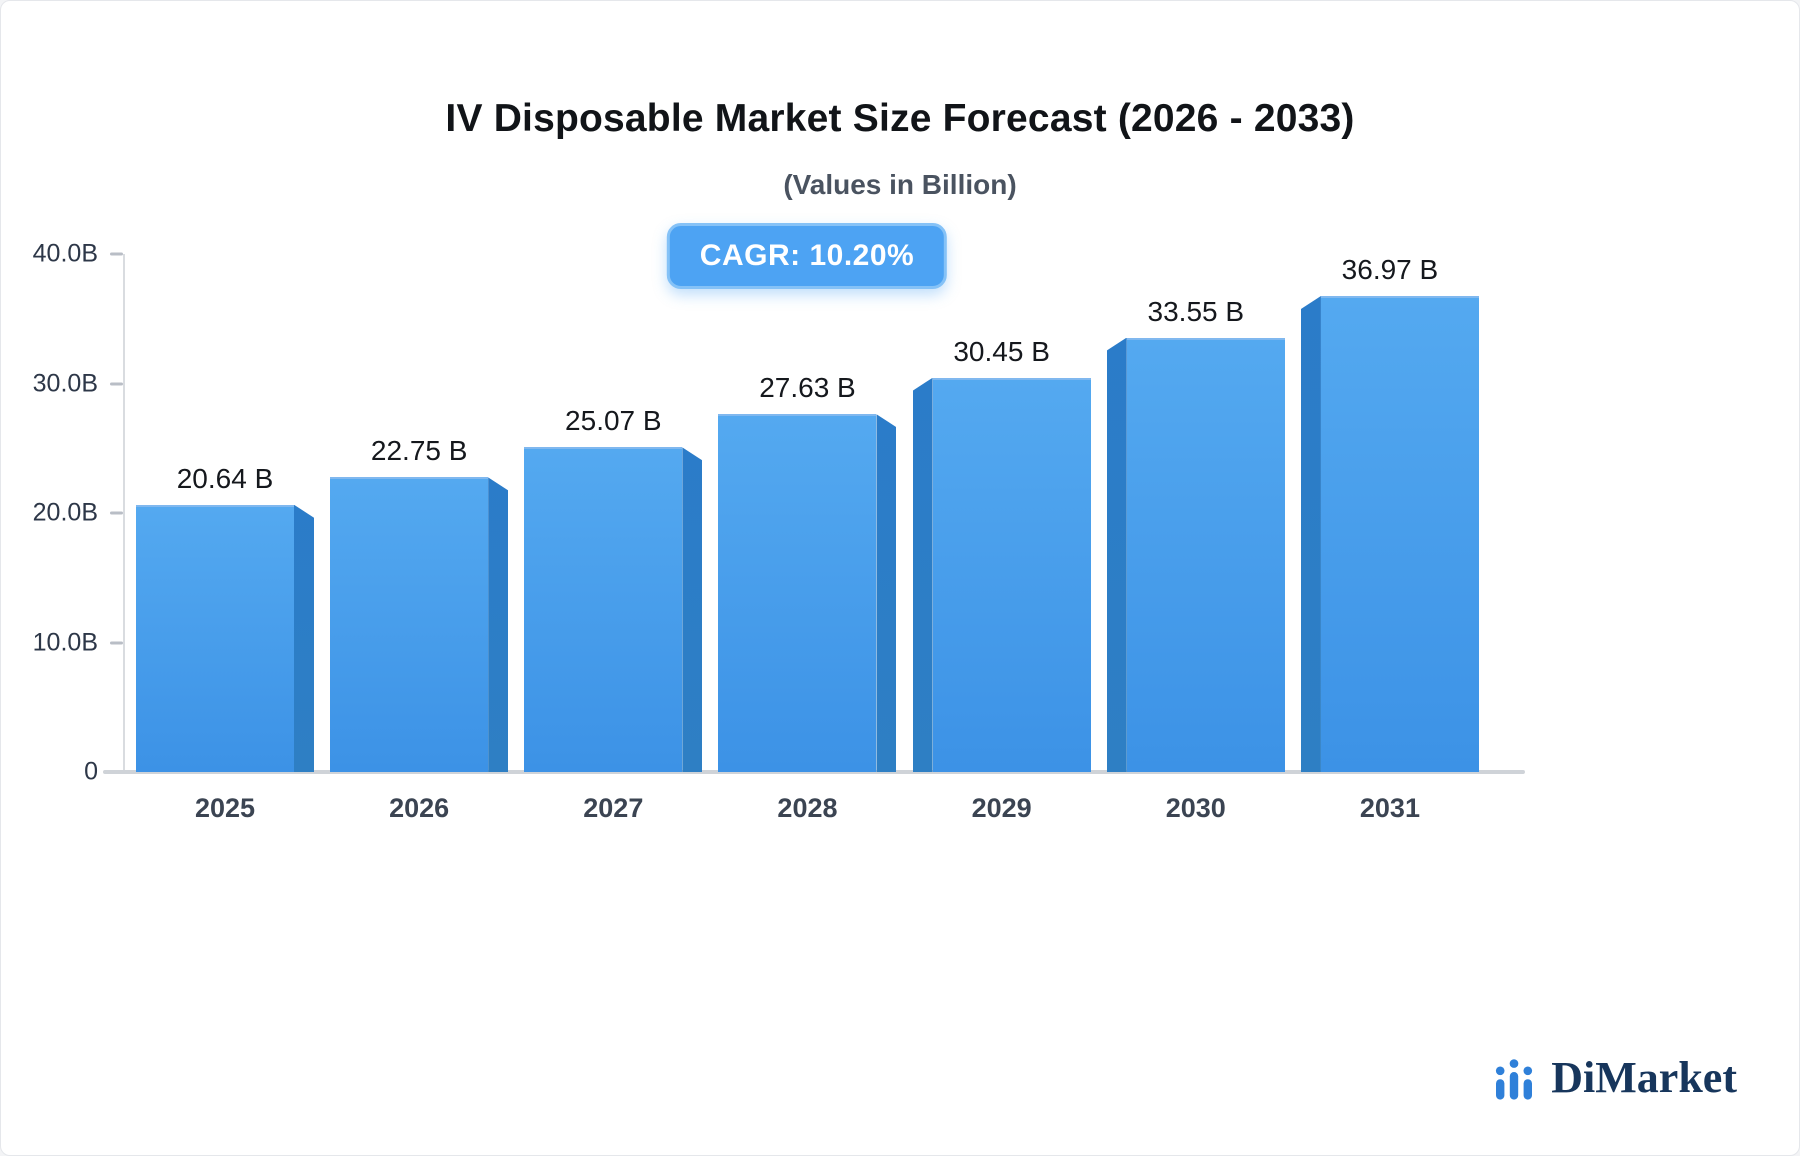 Image resolution: width=1800 pixels, height=1156 pixels. I want to click on y-tick-label: 40.0B, so click(78, 254).